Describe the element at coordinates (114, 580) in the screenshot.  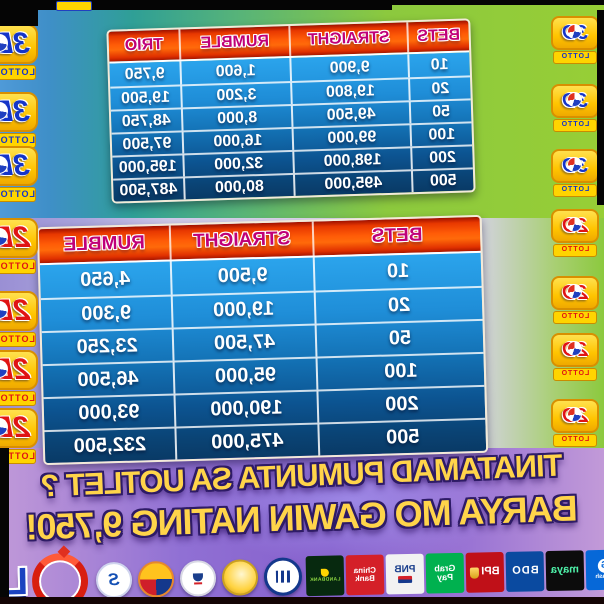
I see `s-seal-icon: S` at that location.